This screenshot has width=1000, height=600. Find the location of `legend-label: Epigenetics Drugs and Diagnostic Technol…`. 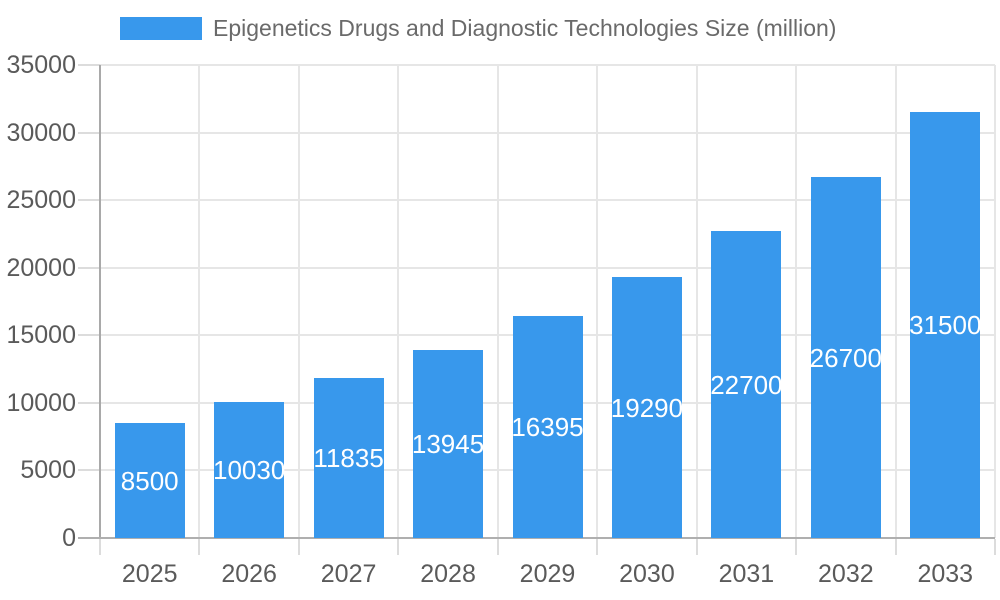

legend-label: Epigenetics Drugs and Diagnostic Technol… is located at coordinates (525, 28).